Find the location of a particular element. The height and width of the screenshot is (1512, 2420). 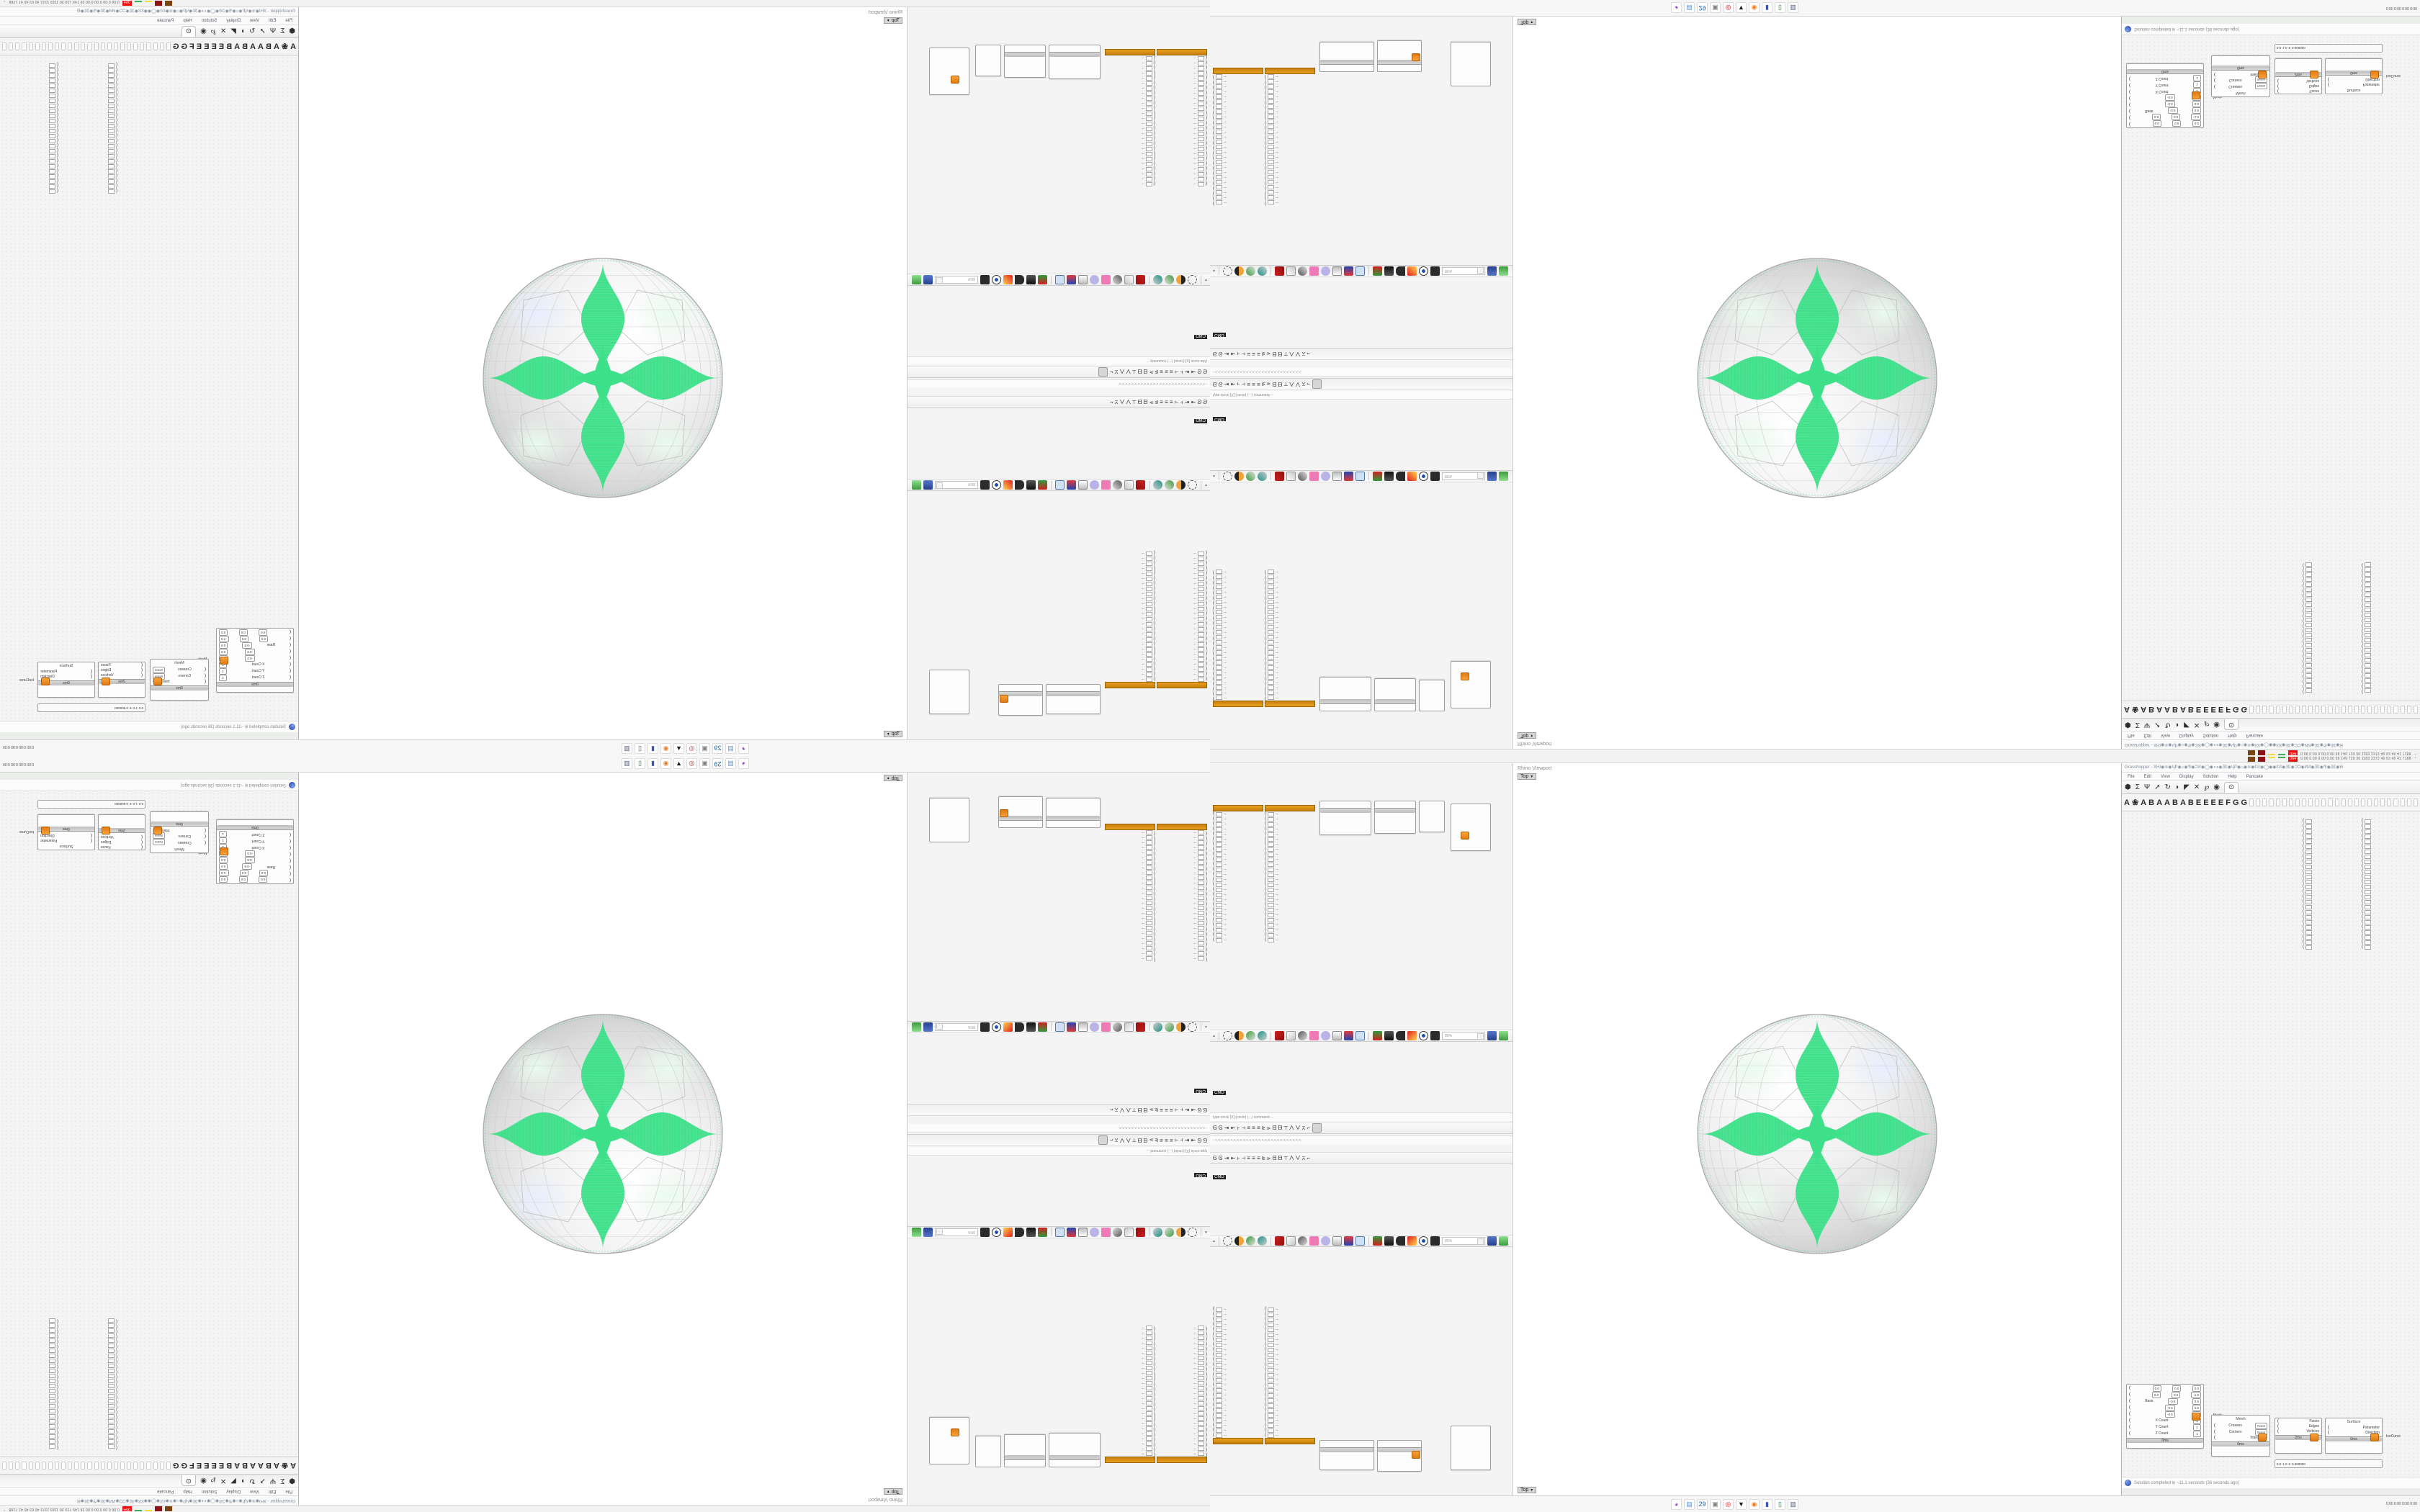

xray-icon is located at coordinates (1140, 1232).